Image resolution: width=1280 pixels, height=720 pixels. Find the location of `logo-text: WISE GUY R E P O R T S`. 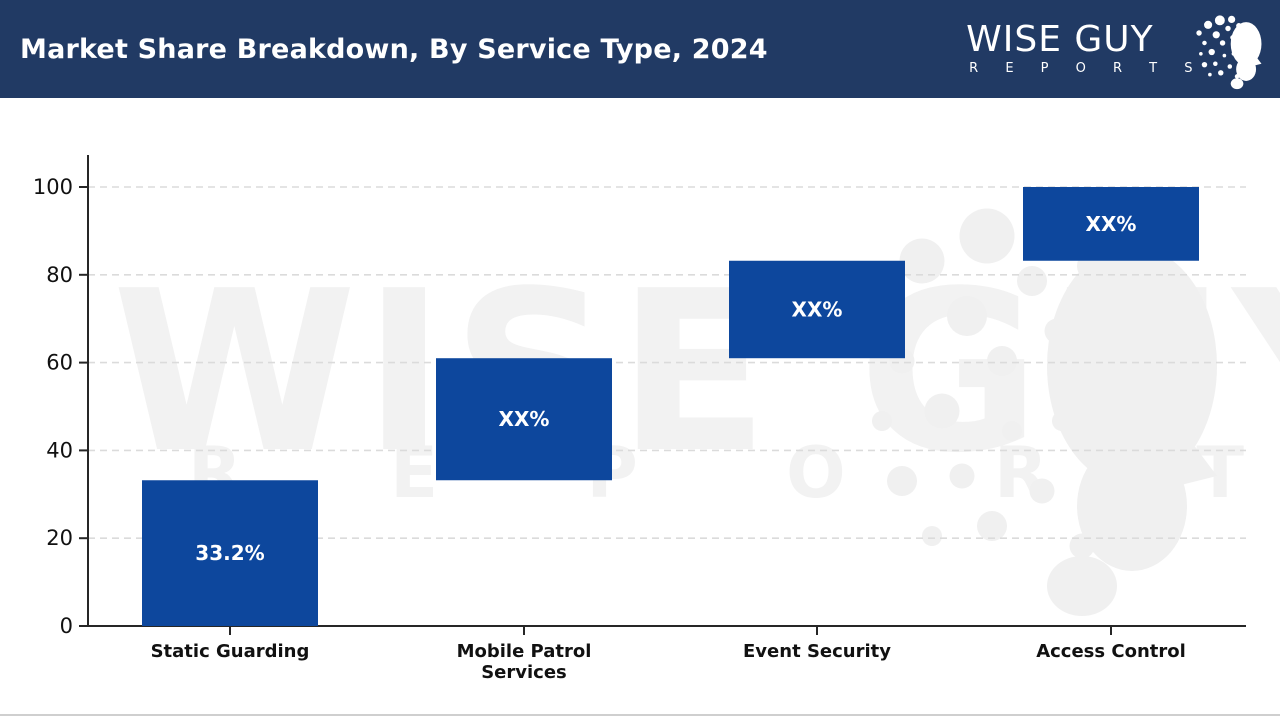

logo-text: WISE GUY R E P O R T S is located at coordinates (1085, 47).